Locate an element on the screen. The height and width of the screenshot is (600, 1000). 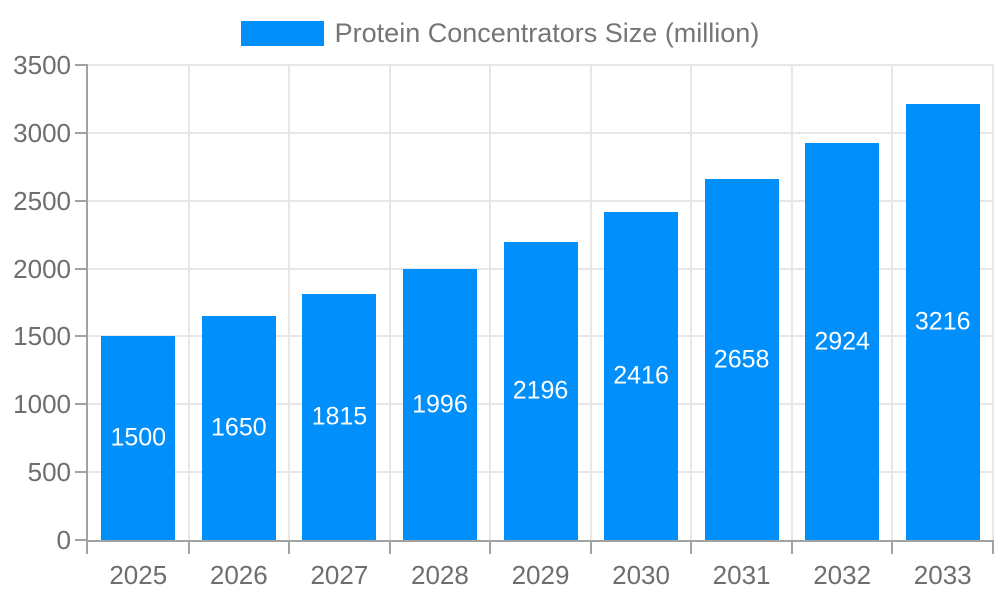
x-axis-label: 2027 is located at coordinates (339, 575).